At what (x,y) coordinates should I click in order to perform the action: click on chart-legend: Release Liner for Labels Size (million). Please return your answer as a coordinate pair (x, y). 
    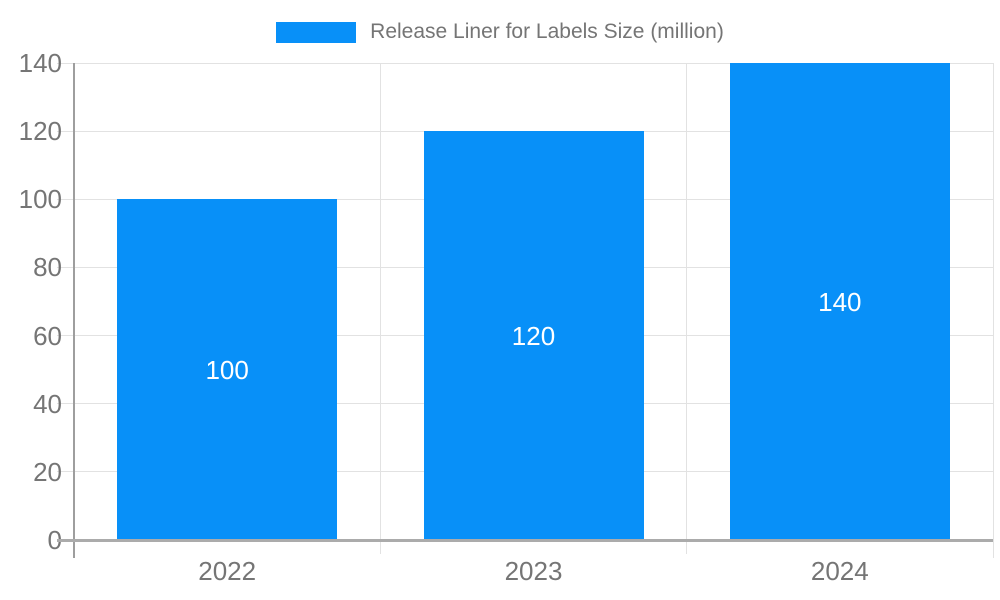
    Looking at the image, I should click on (500, 32).